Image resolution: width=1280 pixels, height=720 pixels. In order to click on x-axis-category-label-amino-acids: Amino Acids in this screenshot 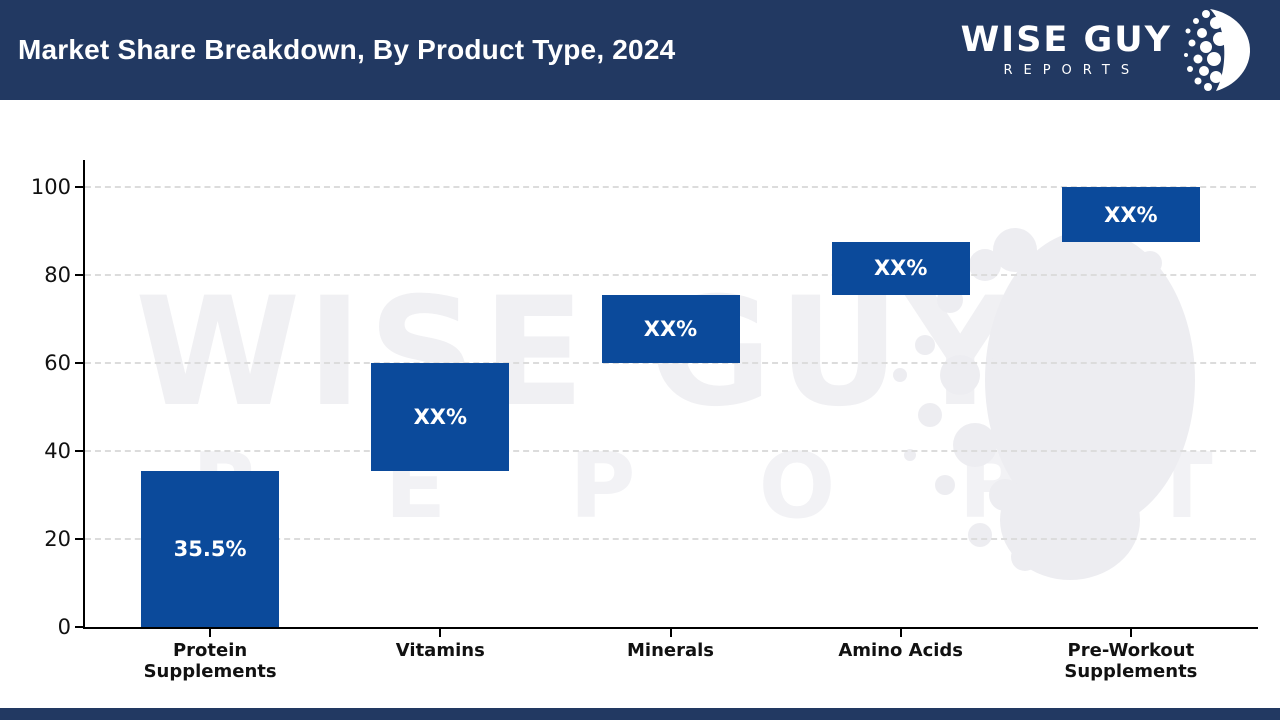, I will do `click(901, 650)`.